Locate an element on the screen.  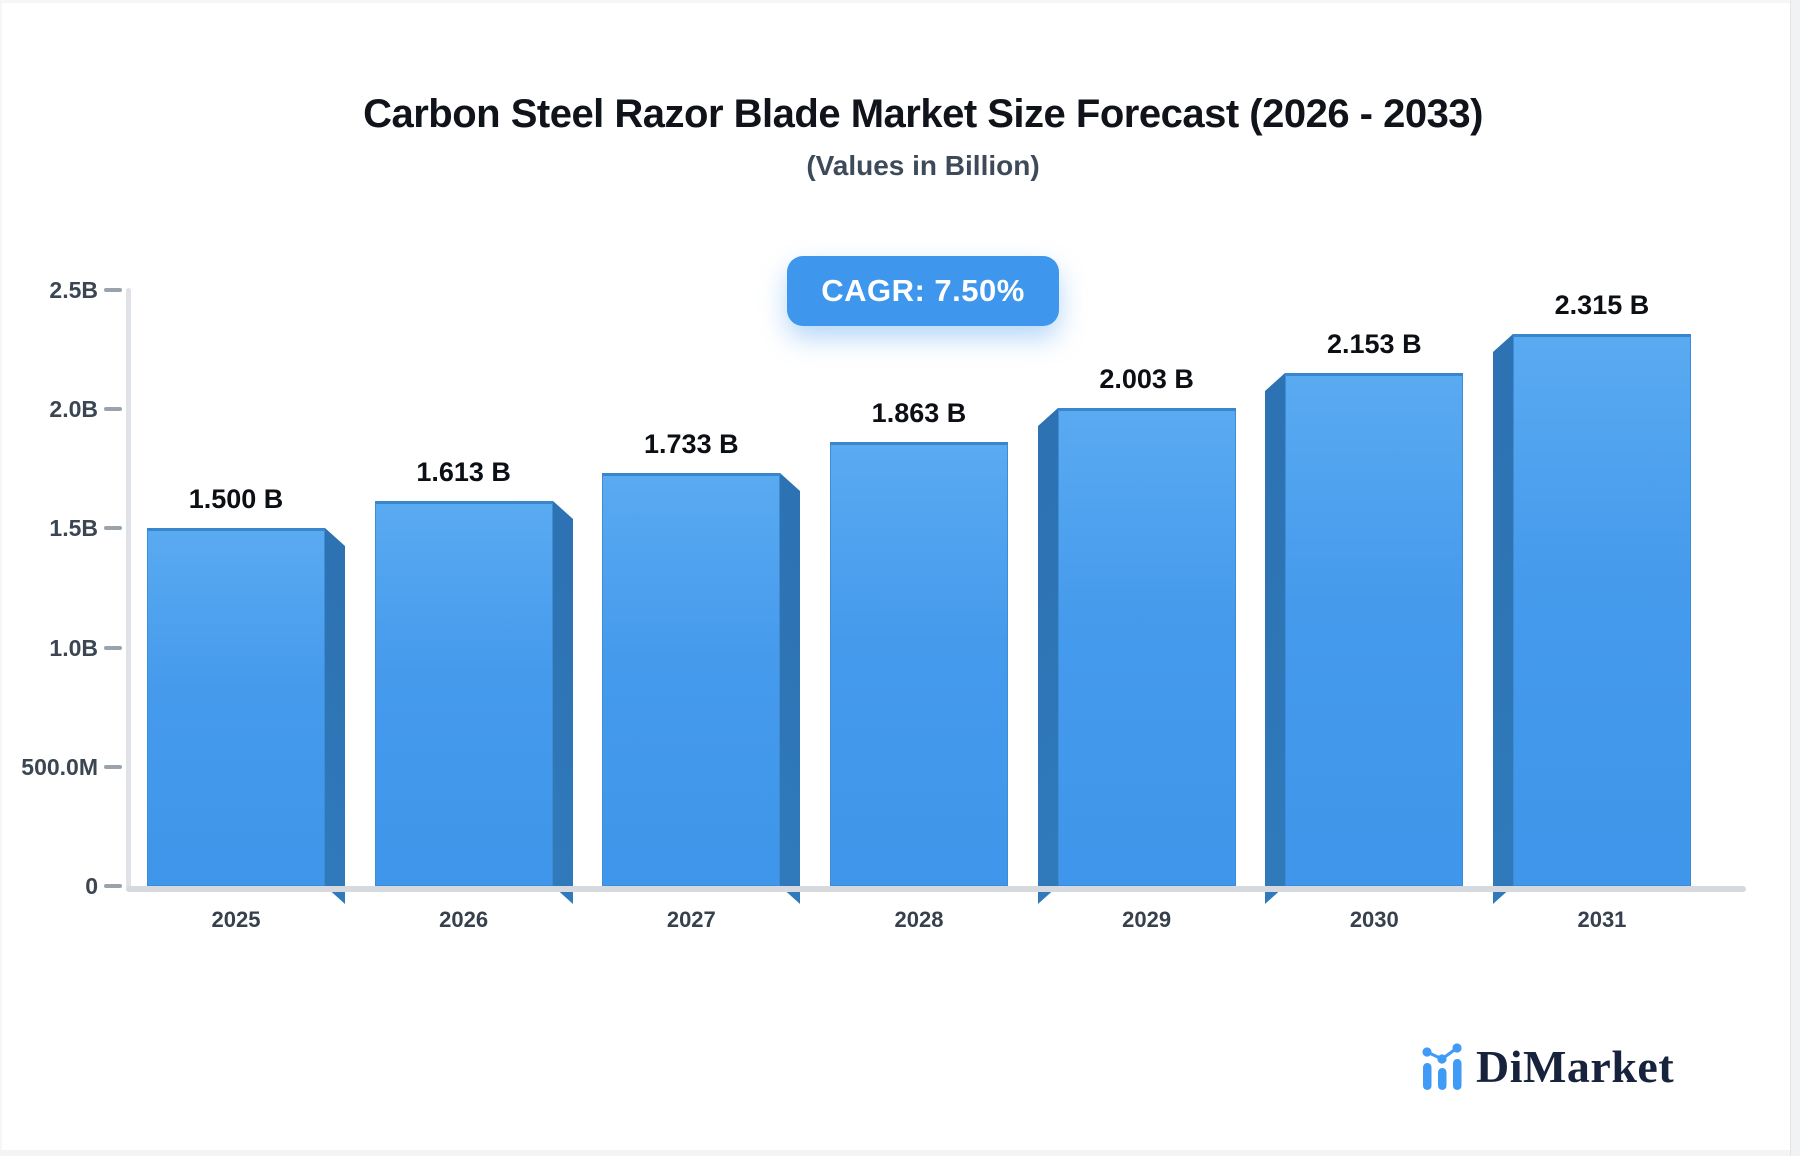
bar-line-chart-icon is located at coordinates (1442, 1066).